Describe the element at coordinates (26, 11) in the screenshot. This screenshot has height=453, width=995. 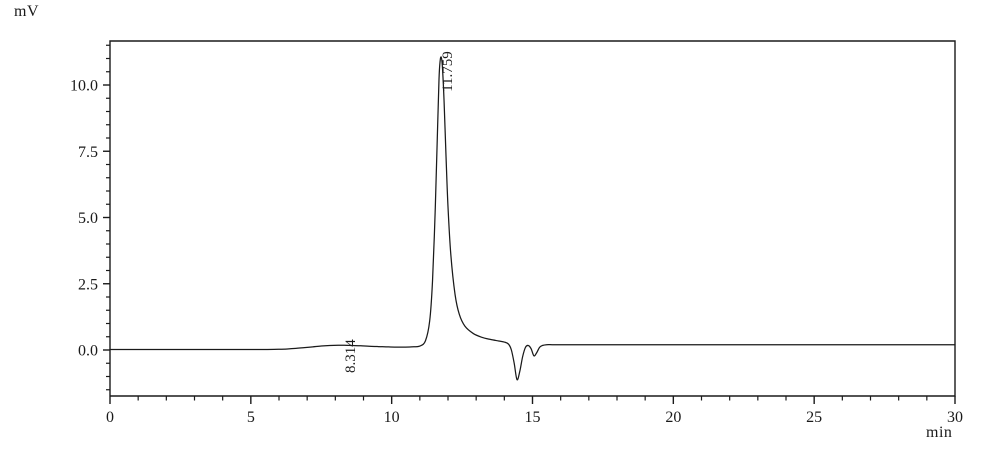
I see `y-axis-unit-label: mV` at that location.